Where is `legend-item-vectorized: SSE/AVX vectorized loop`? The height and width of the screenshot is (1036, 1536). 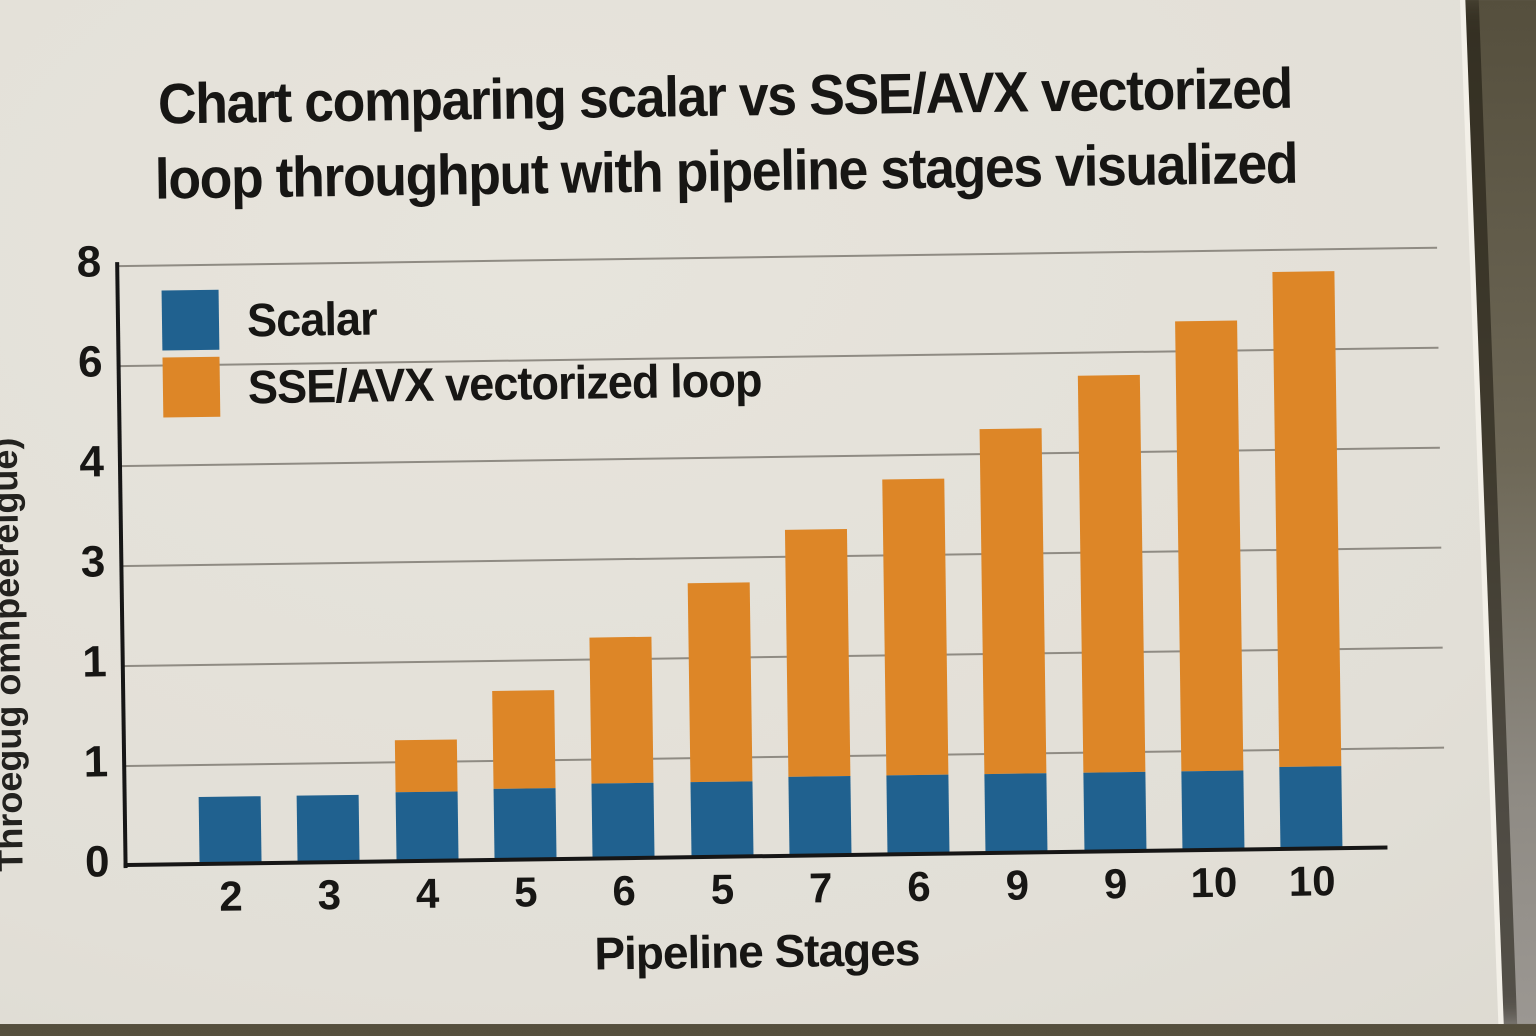 legend-item-vectorized: SSE/AVX vectorized loop is located at coordinates (472, 383).